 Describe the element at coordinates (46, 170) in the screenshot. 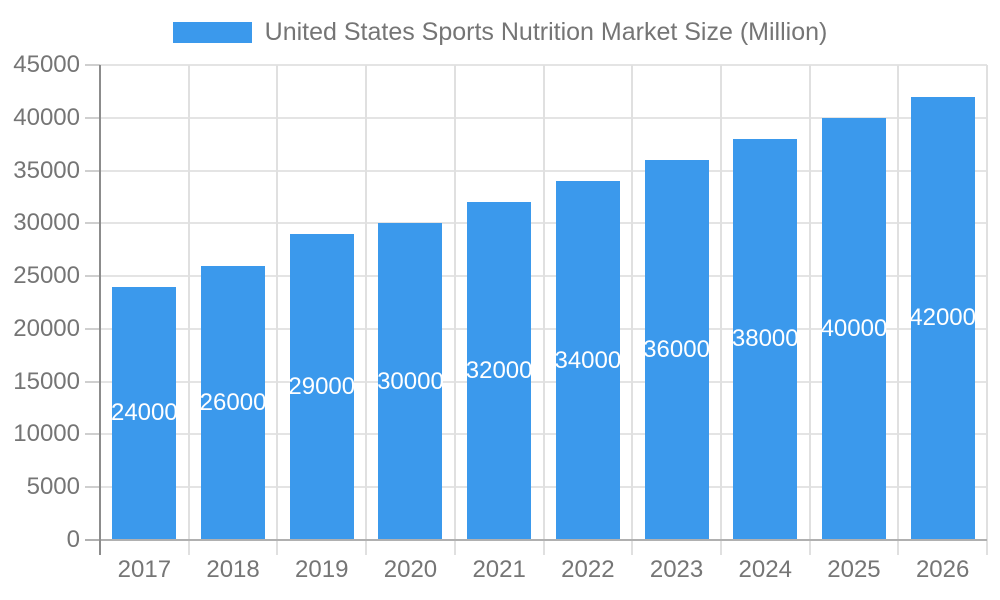

I see `y-axis-tick-label: 35000` at that location.